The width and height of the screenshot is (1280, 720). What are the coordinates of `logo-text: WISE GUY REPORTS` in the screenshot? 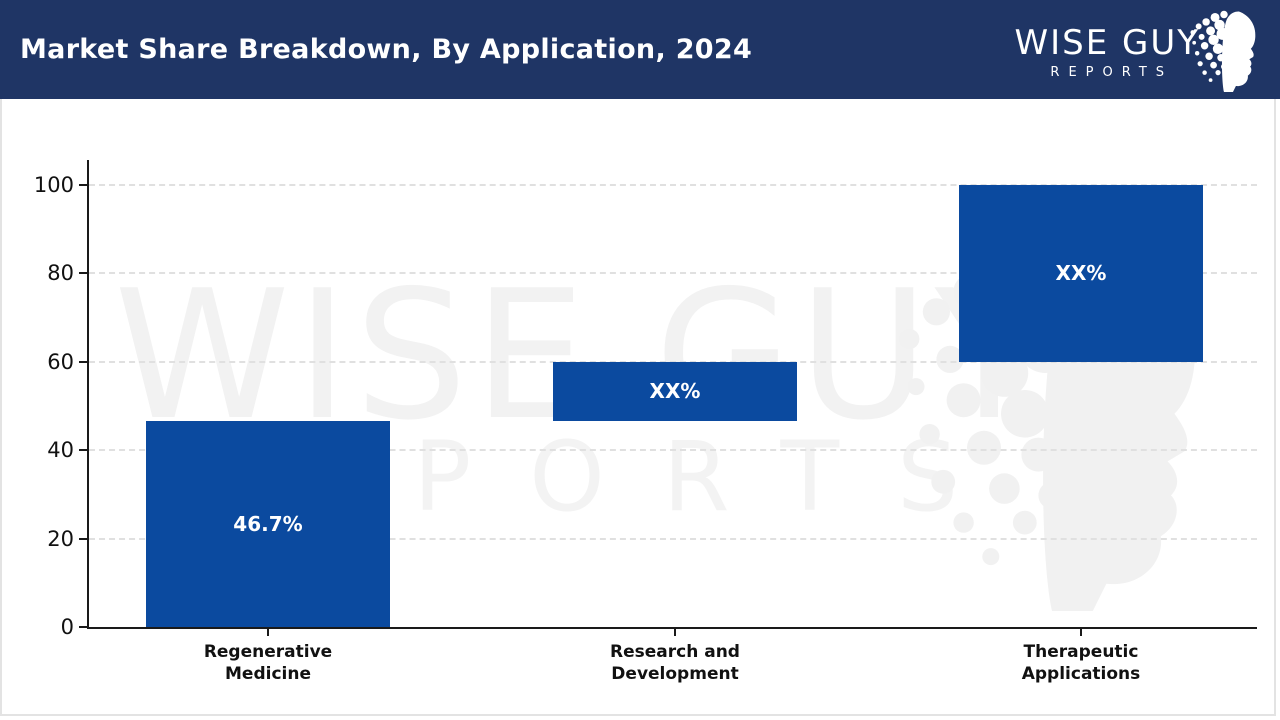 It's located at (1107, 52).